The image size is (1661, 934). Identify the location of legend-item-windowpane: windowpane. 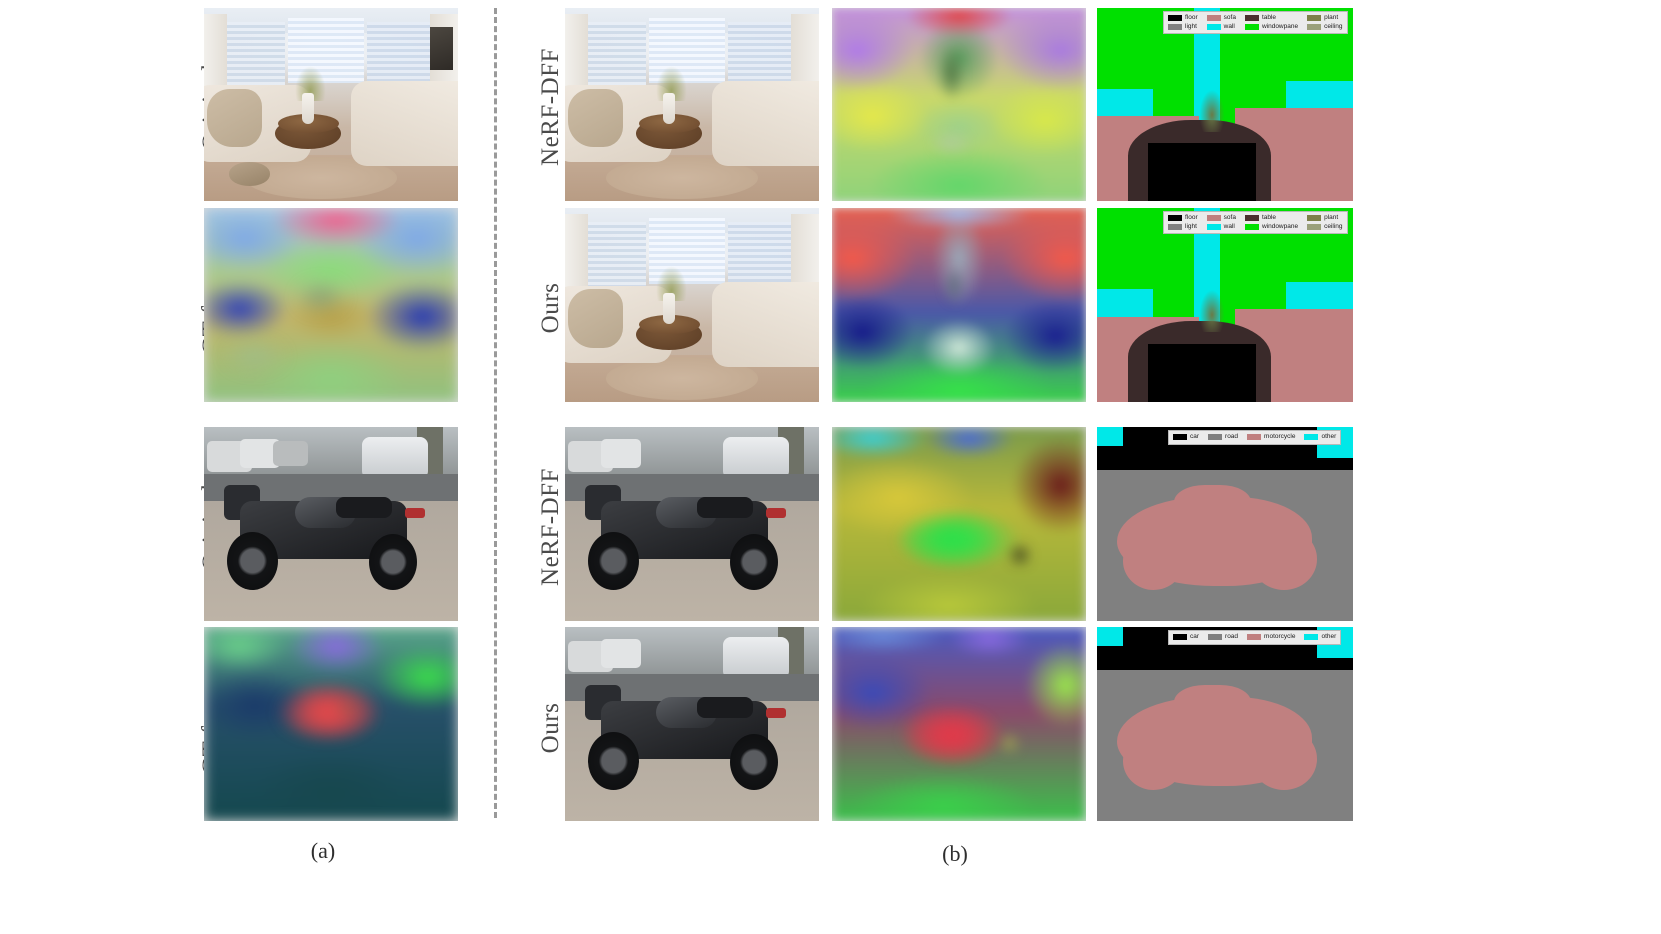
(1271, 27).